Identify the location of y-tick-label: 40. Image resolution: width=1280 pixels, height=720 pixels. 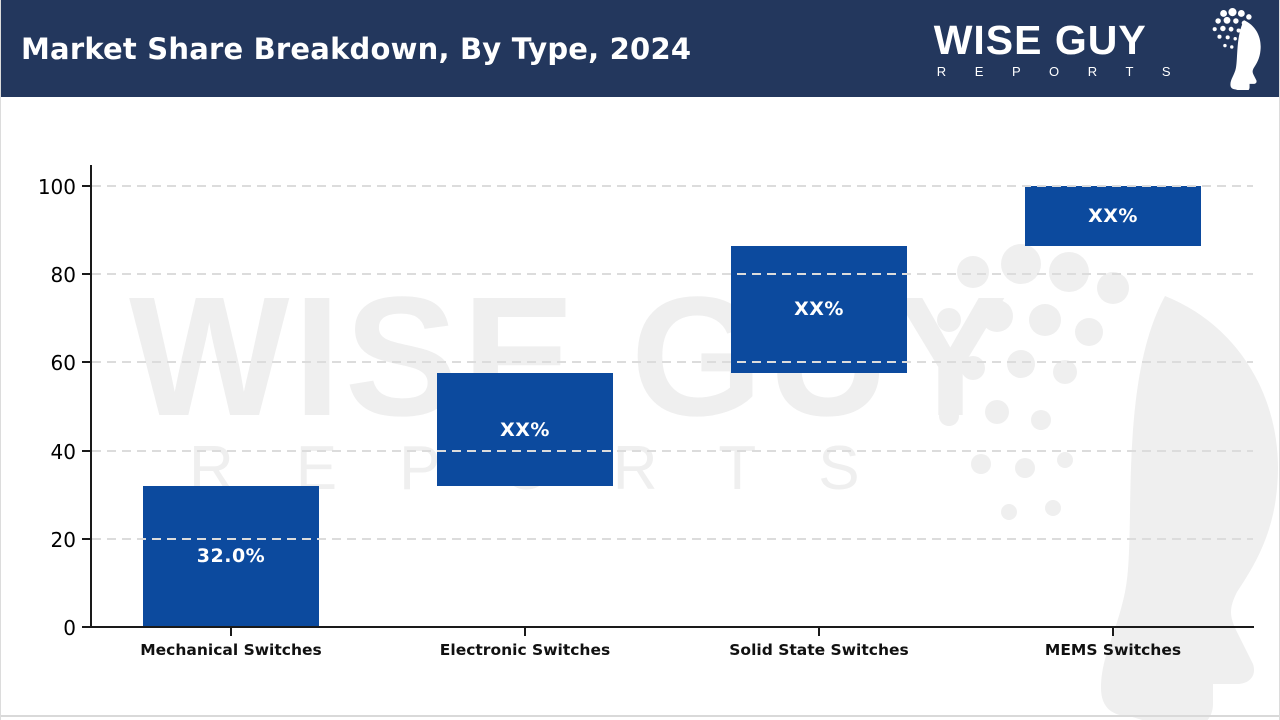
(63, 451).